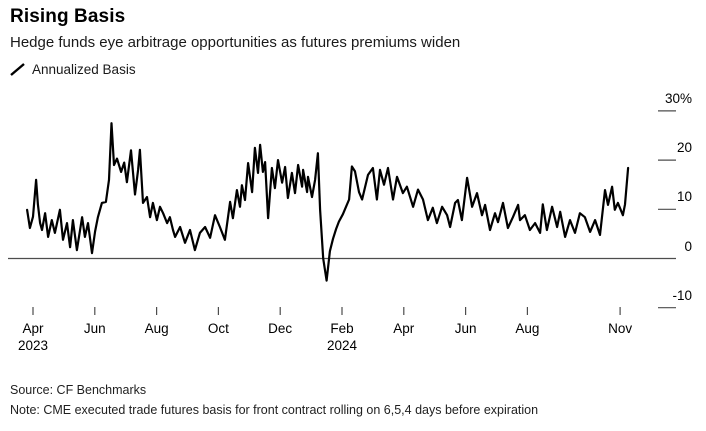 The image size is (706, 431). What do you see at coordinates (17, 69) in the screenshot?
I see `line-series-marker-icon` at bounding box center [17, 69].